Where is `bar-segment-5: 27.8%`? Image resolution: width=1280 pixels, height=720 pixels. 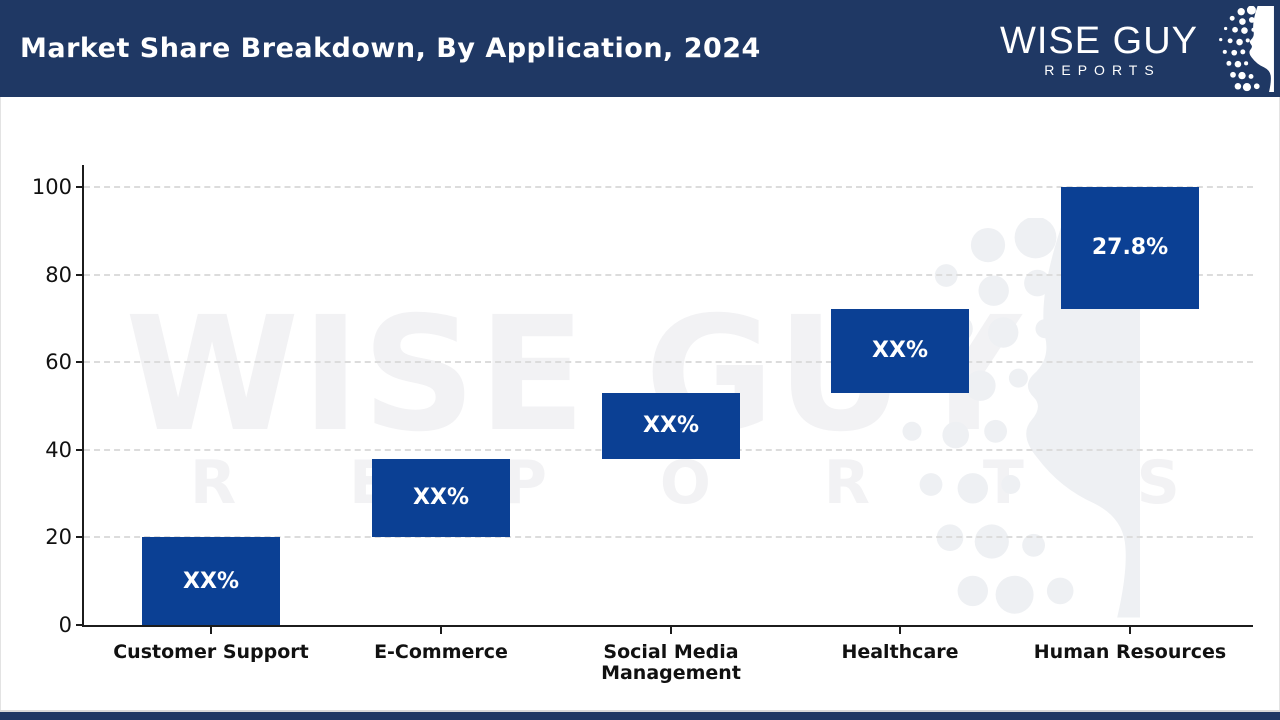
bar-segment-5: 27.8% is located at coordinates (1130, 248).